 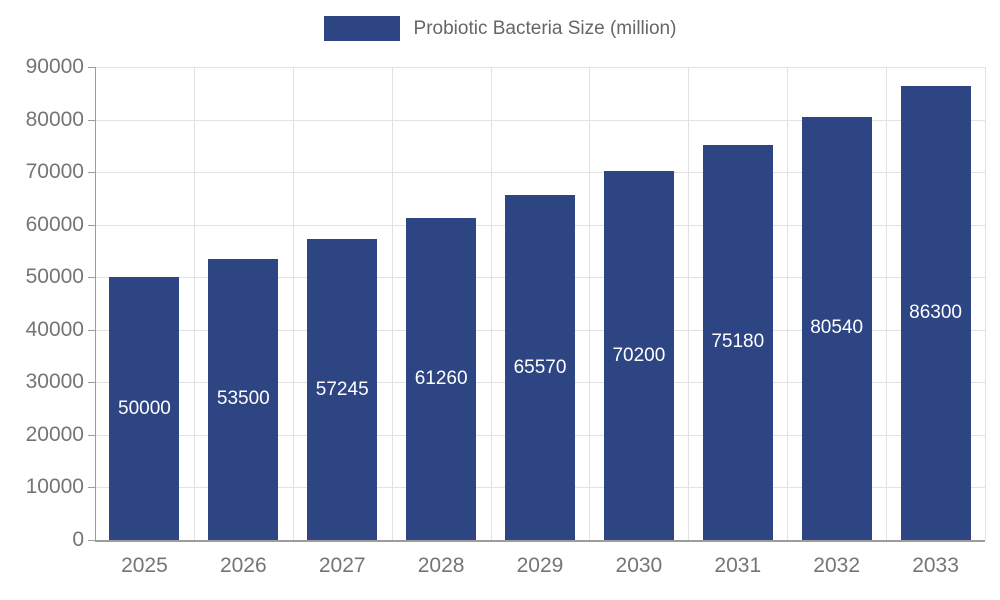 I want to click on bar-value-label: 70200, so click(x=639, y=355).